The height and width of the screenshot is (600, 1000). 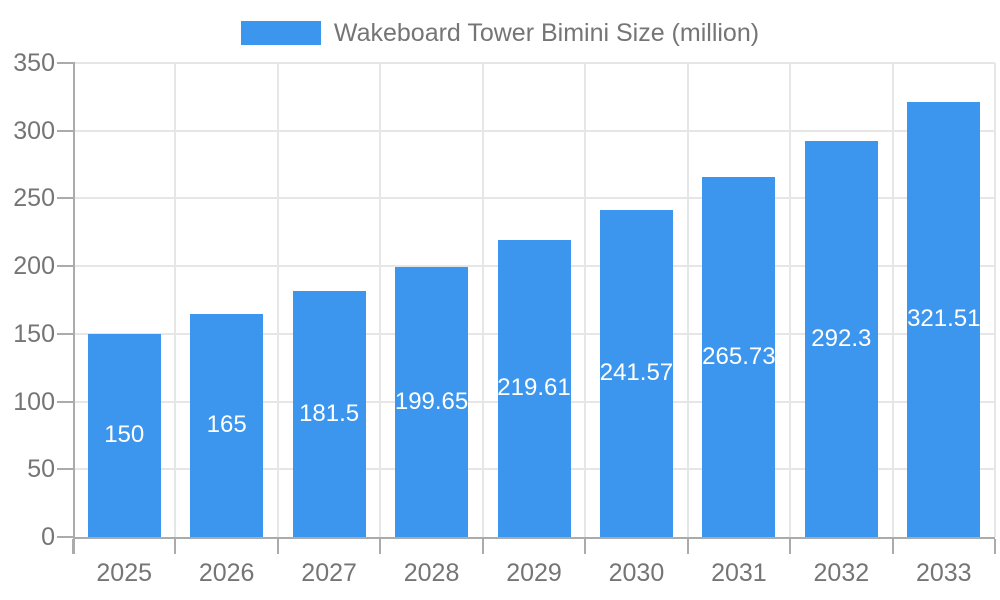 What do you see at coordinates (739, 573) in the screenshot?
I see `x-axis-label: 2031` at bounding box center [739, 573].